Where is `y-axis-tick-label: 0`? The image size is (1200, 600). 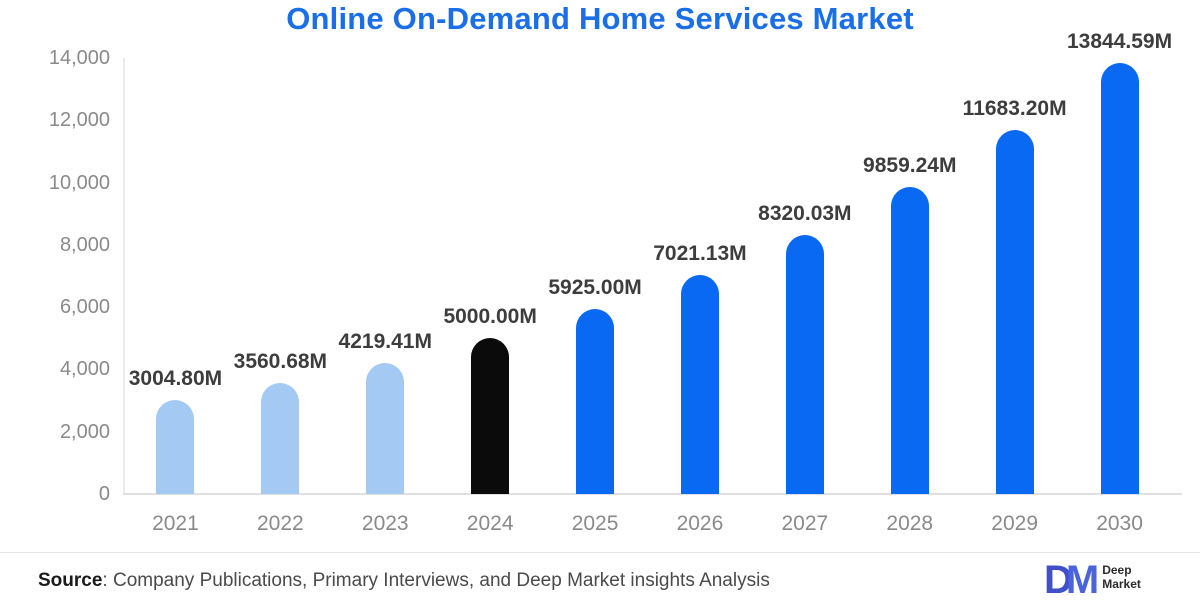
y-axis-tick-label: 0 is located at coordinates (104, 494).